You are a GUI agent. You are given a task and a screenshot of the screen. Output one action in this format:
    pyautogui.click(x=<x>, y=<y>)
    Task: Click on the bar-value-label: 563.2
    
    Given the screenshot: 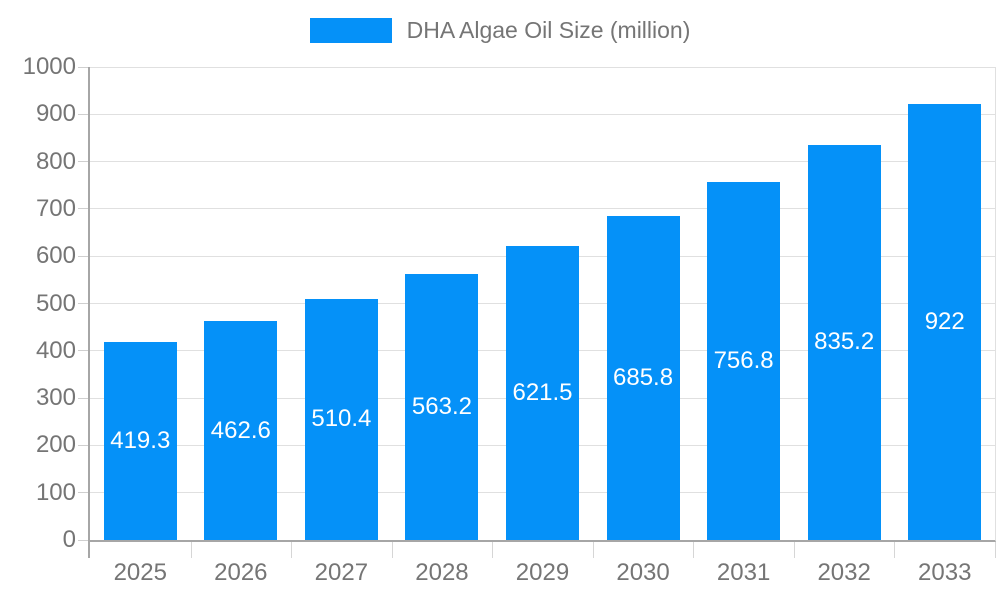 What is the action you would take?
    pyautogui.click(x=441, y=406)
    